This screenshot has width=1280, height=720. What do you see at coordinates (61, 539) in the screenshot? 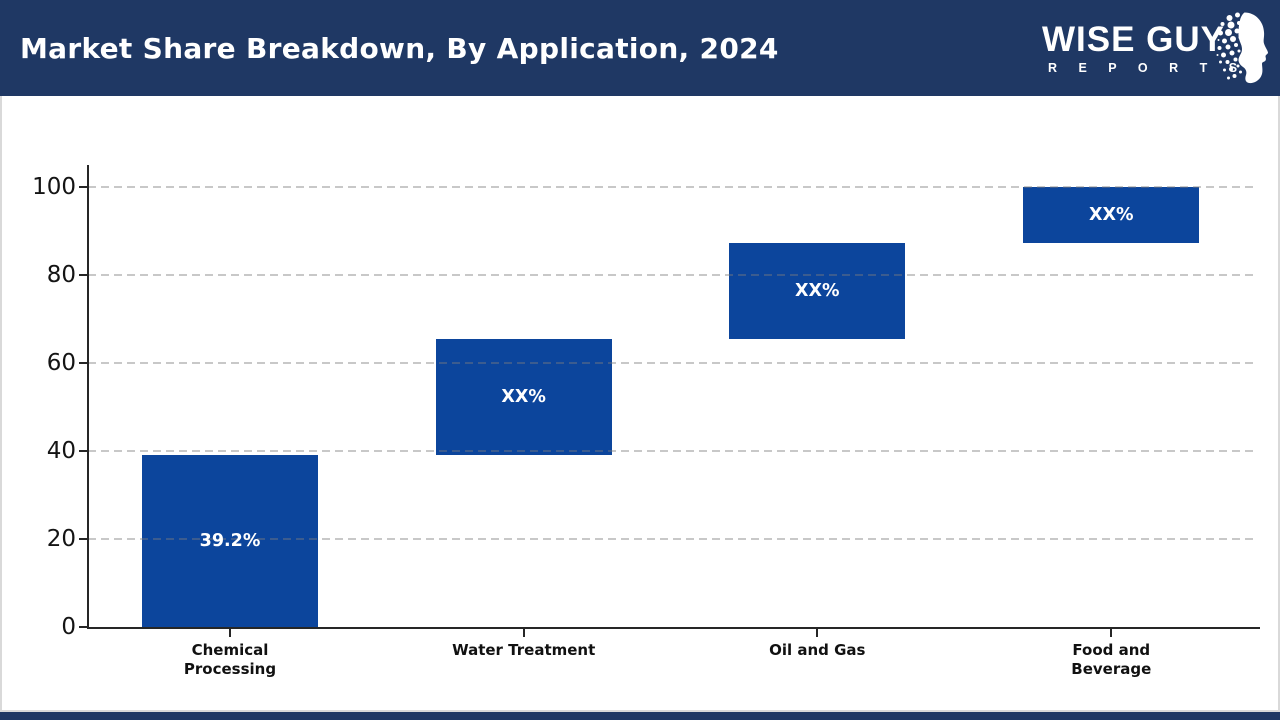
I see `y-tick-label: 20` at bounding box center [61, 539].